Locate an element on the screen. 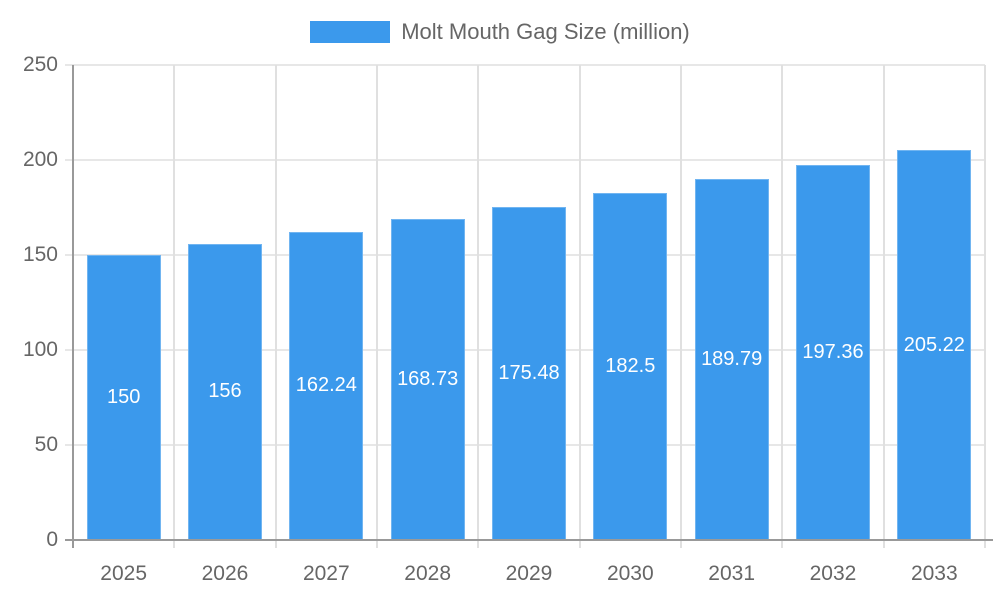  x-axis-tick-label: 2032 is located at coordinates (833, 573).